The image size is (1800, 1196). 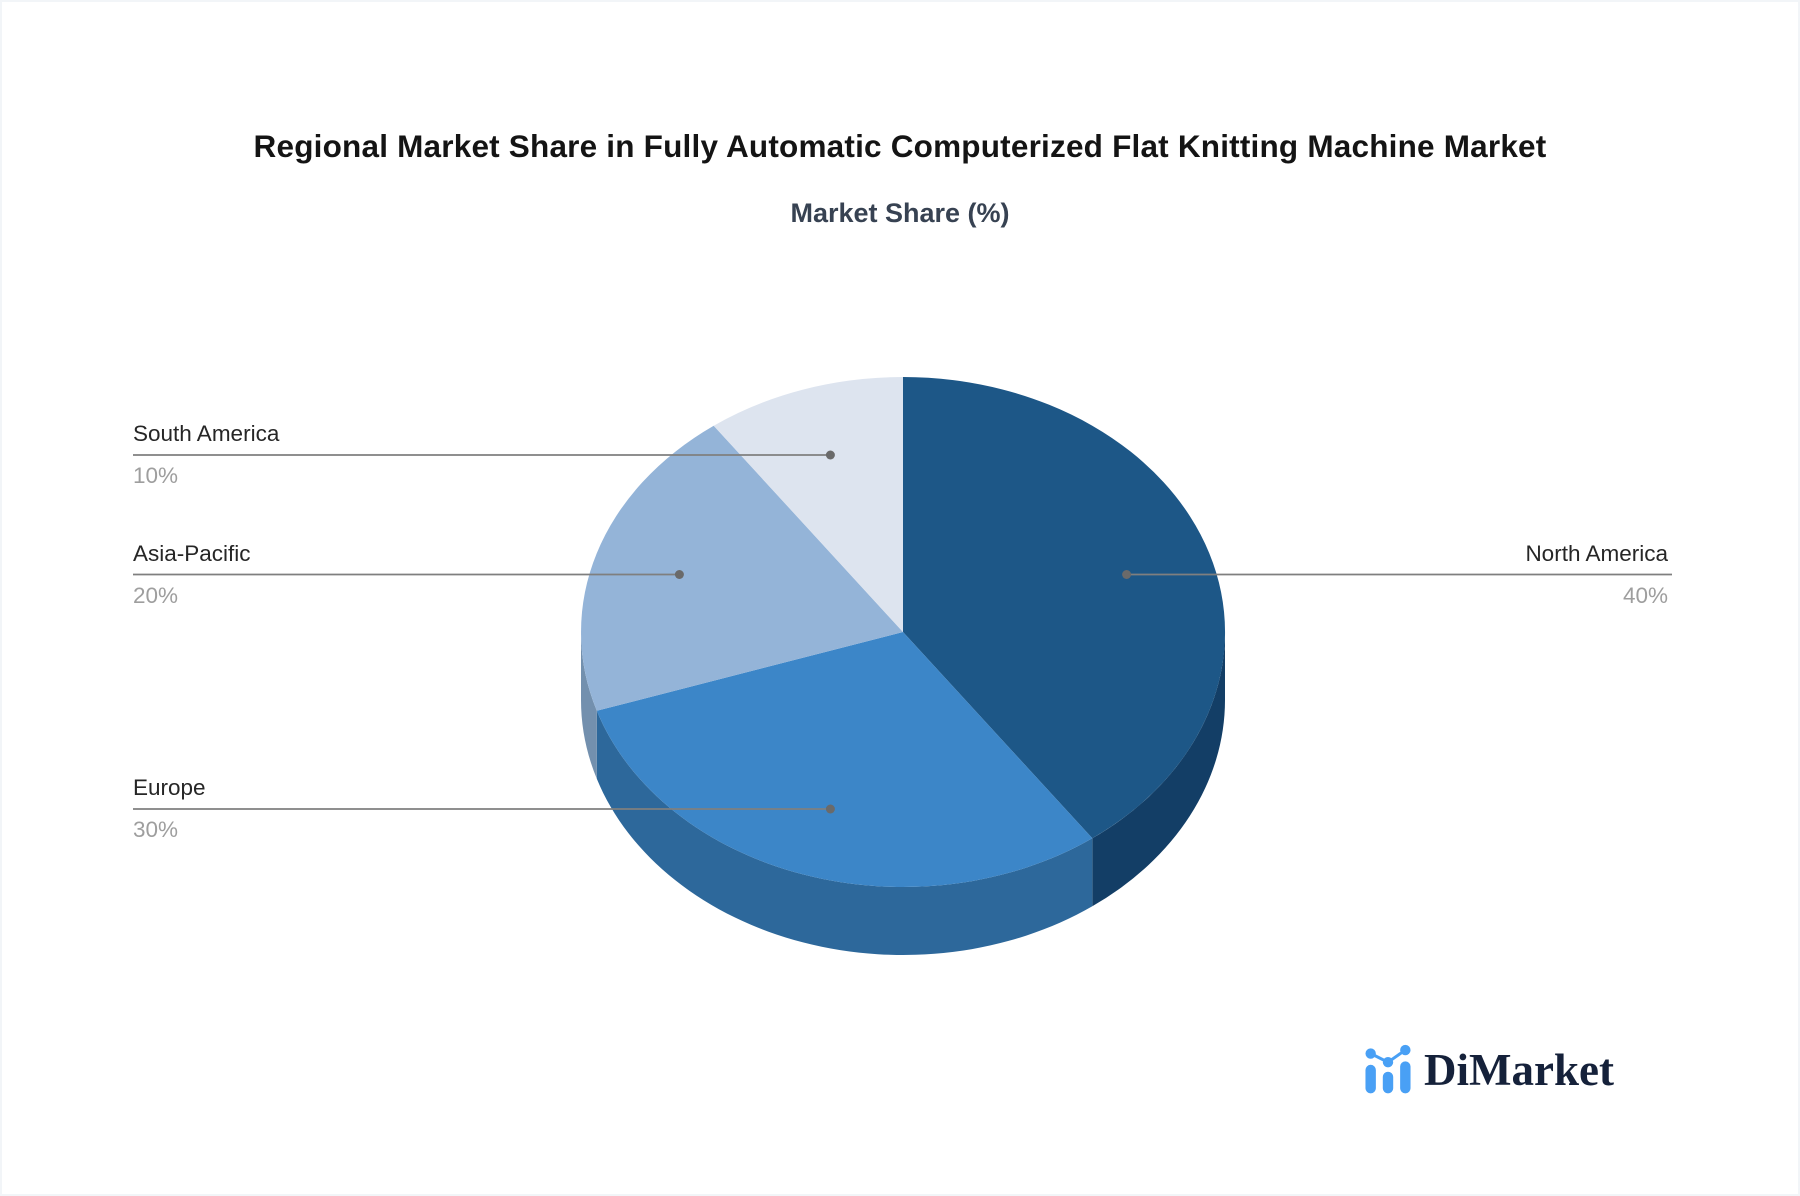 I want to click on slice-label-south-america: South America 10%, so click(x=413, y=455).